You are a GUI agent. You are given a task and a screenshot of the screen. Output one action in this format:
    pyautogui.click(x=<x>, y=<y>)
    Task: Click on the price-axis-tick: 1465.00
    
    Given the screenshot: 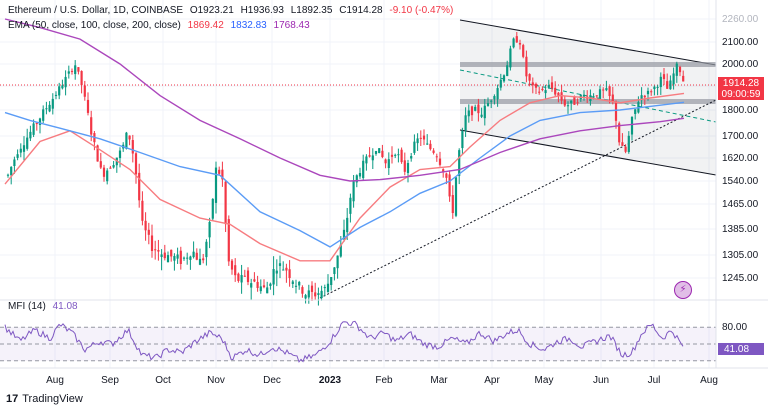 What is the action you would take?
    pyautogui.click(x=740, y=204)
    